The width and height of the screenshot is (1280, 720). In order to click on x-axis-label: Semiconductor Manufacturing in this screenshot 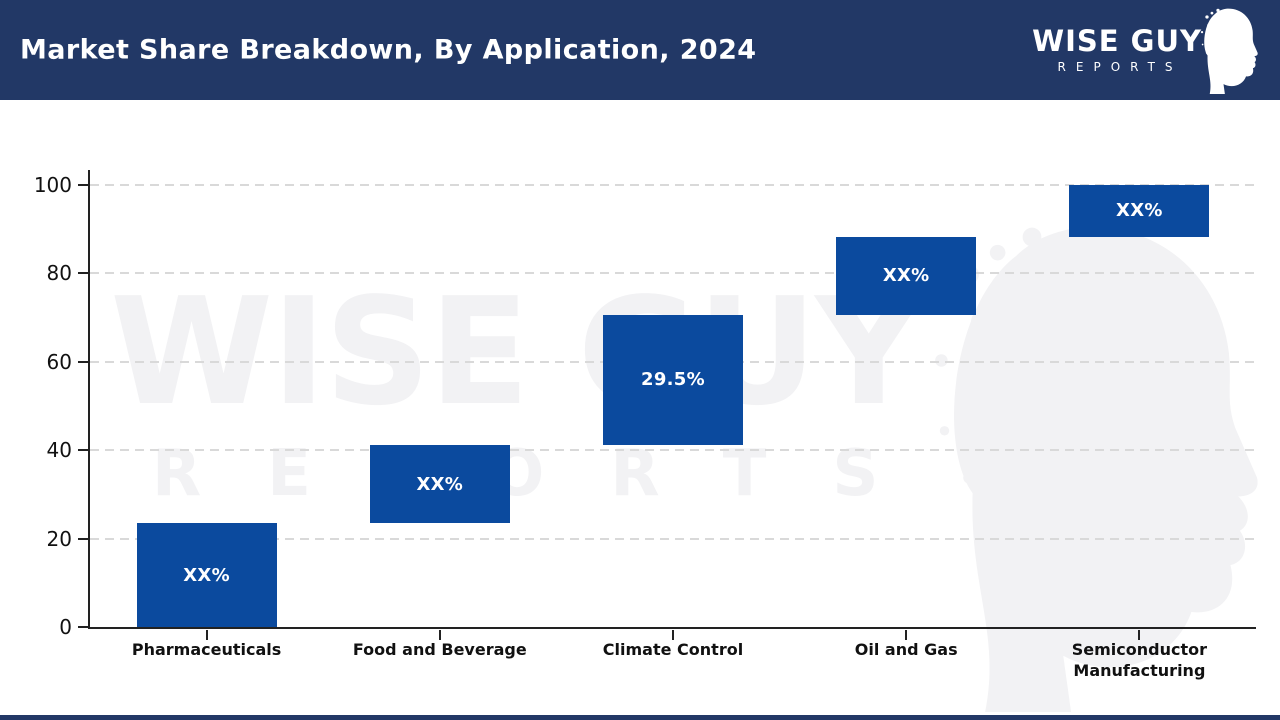, I will do `click(1139, 660)`.